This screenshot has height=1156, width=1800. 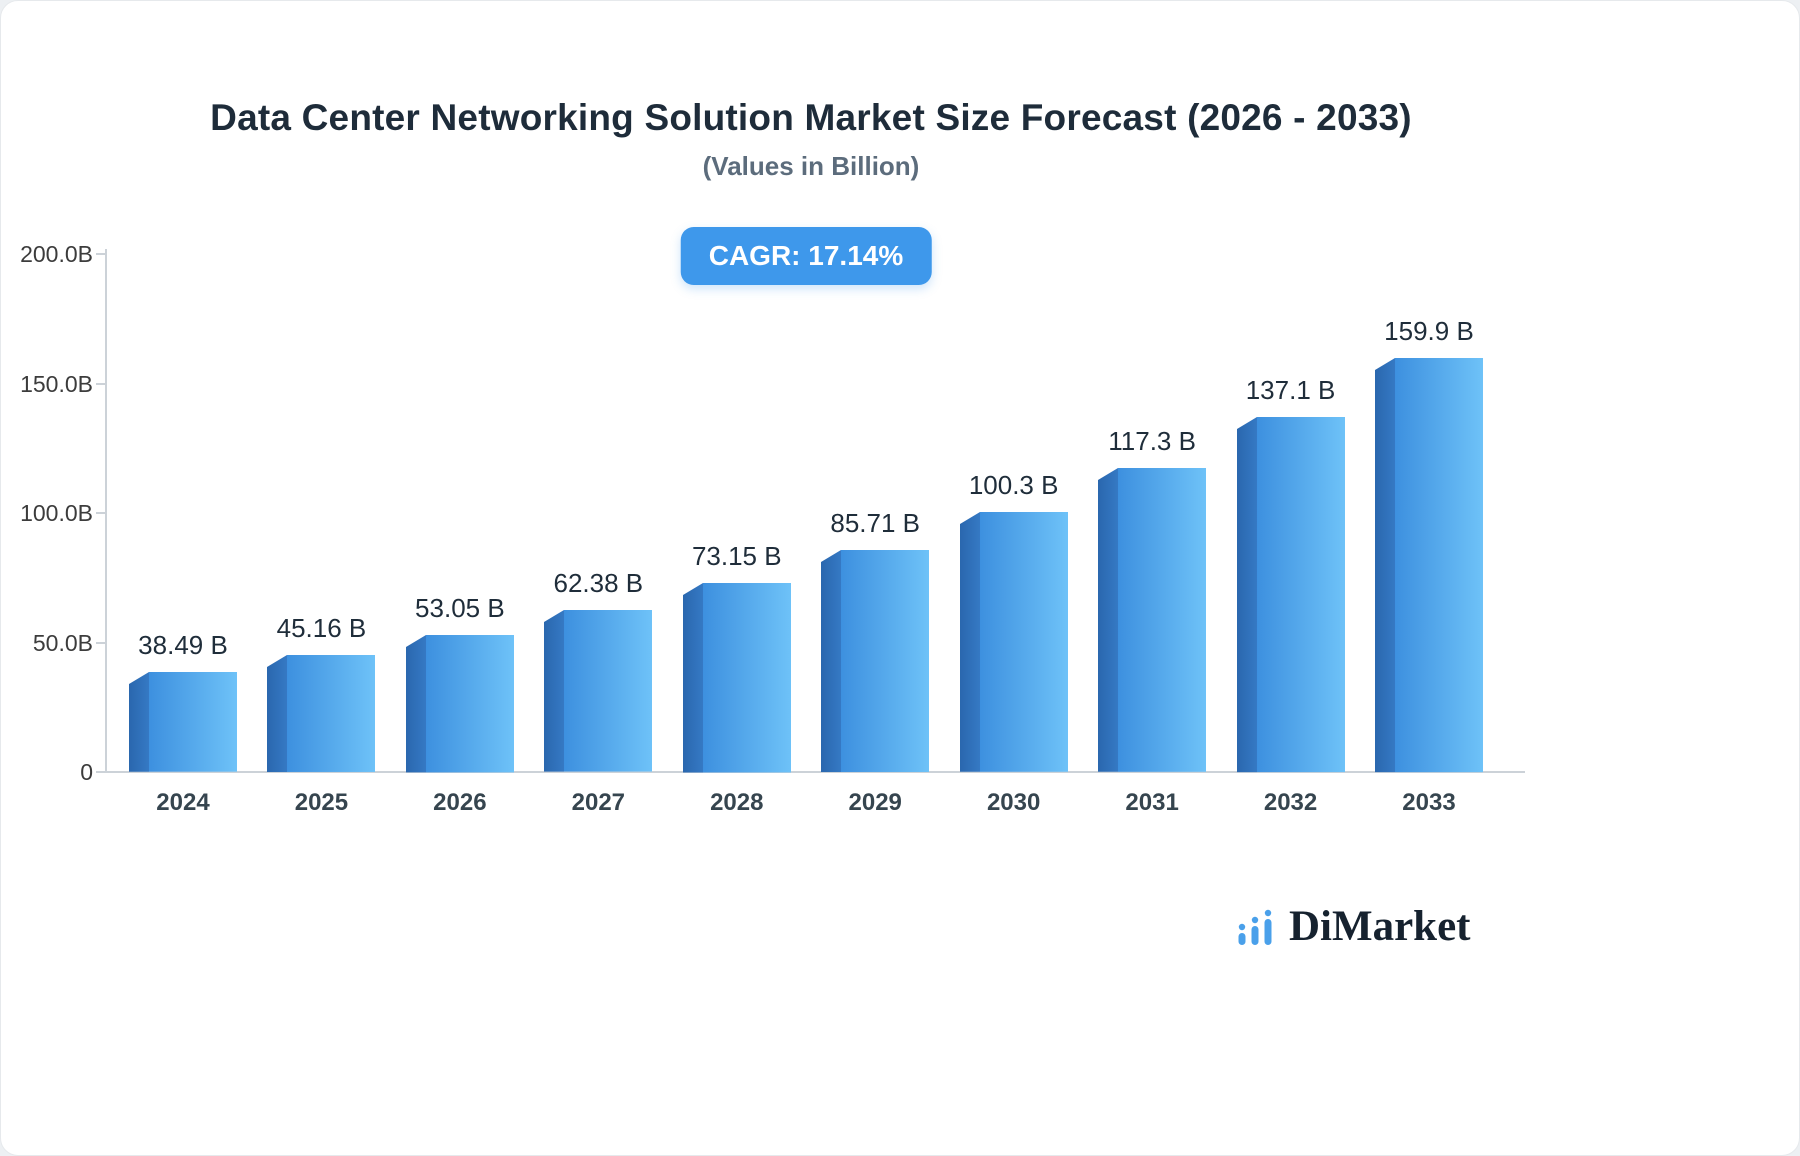 I want to click on y-axis-tick-label: 200.0B, so click(x=56, y=254).